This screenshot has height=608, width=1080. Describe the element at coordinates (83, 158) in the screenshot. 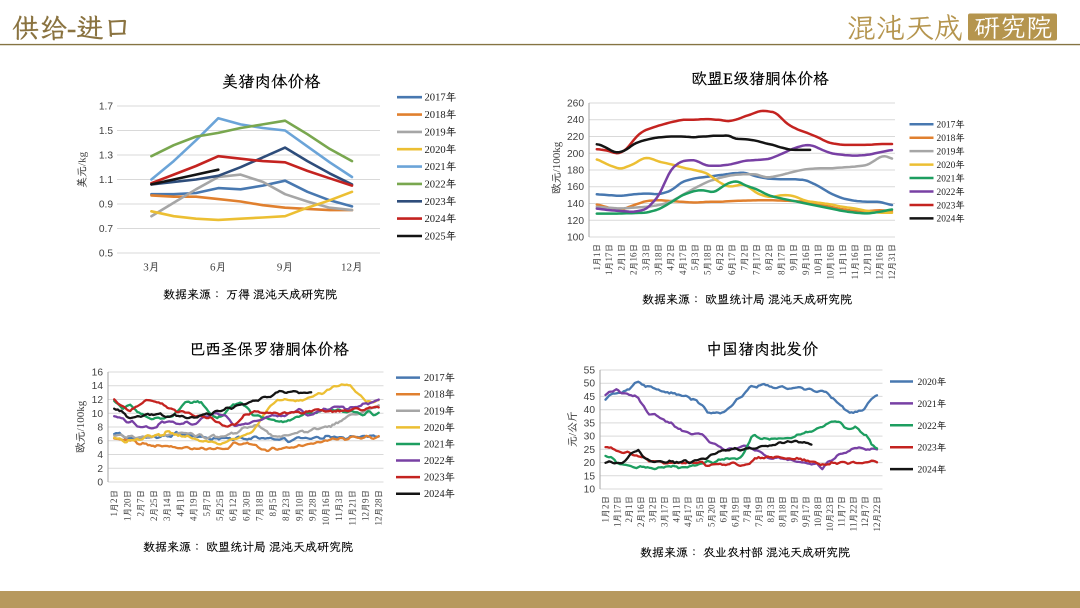

I see `svg-text: /kg` at that location.